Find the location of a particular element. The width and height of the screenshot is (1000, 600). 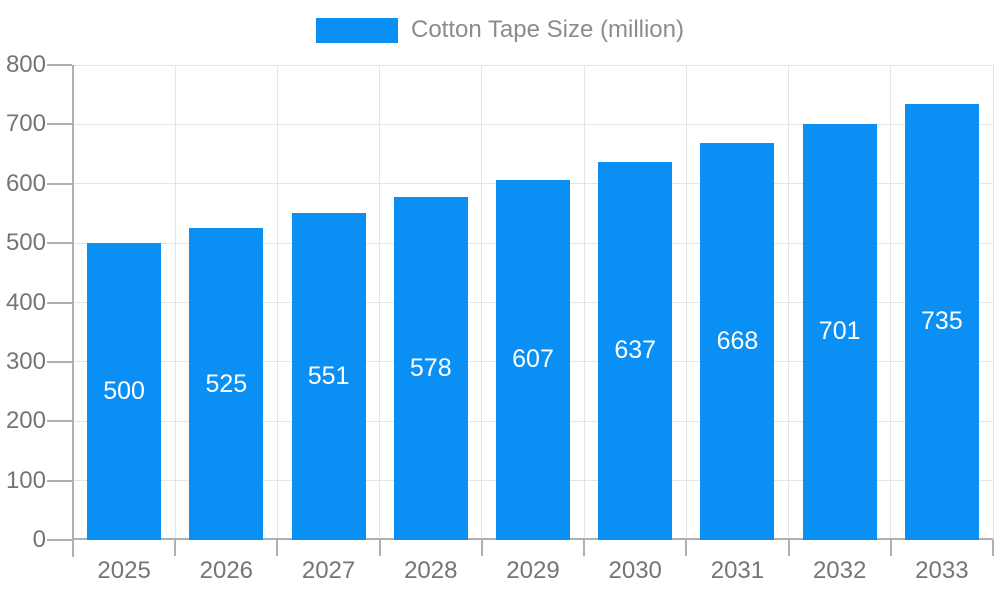

y-tick-label: 300 is located at coordinates (25, 361).